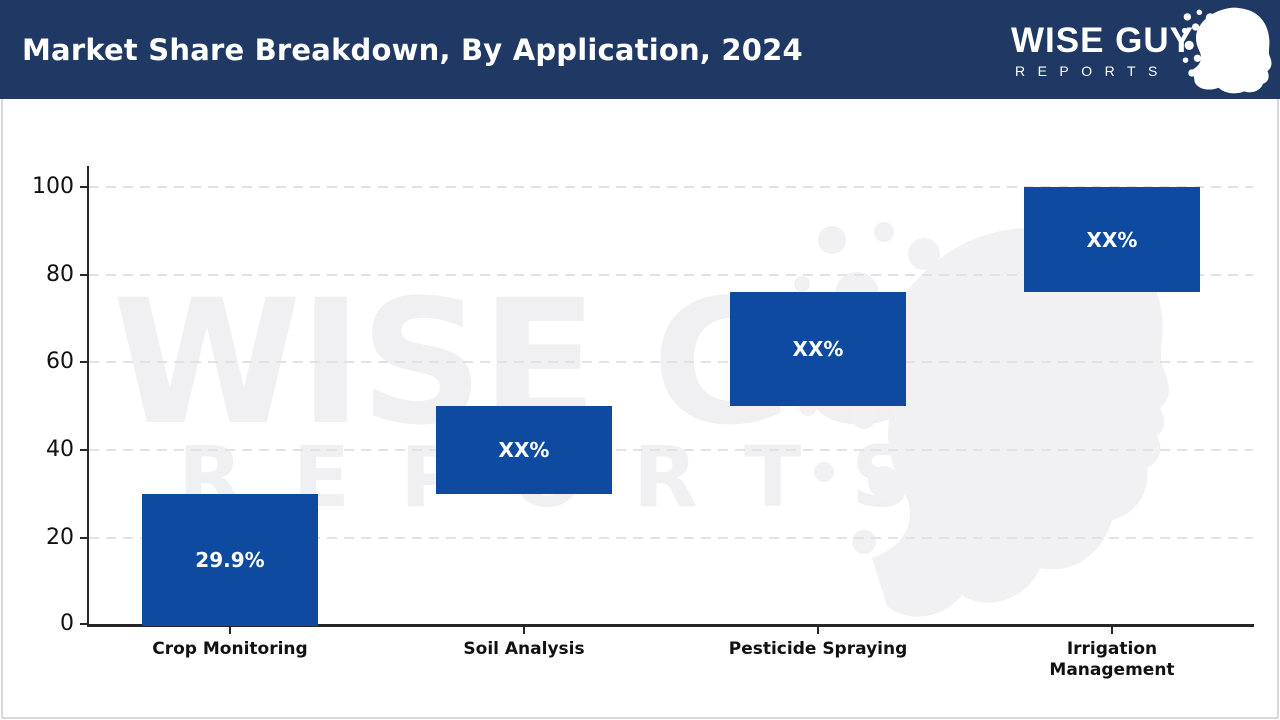  What do you see at coordinates (1092, 70) in the screenshot?
I see `brand-subname: REPORTS` at bounding box center [1092, 70].